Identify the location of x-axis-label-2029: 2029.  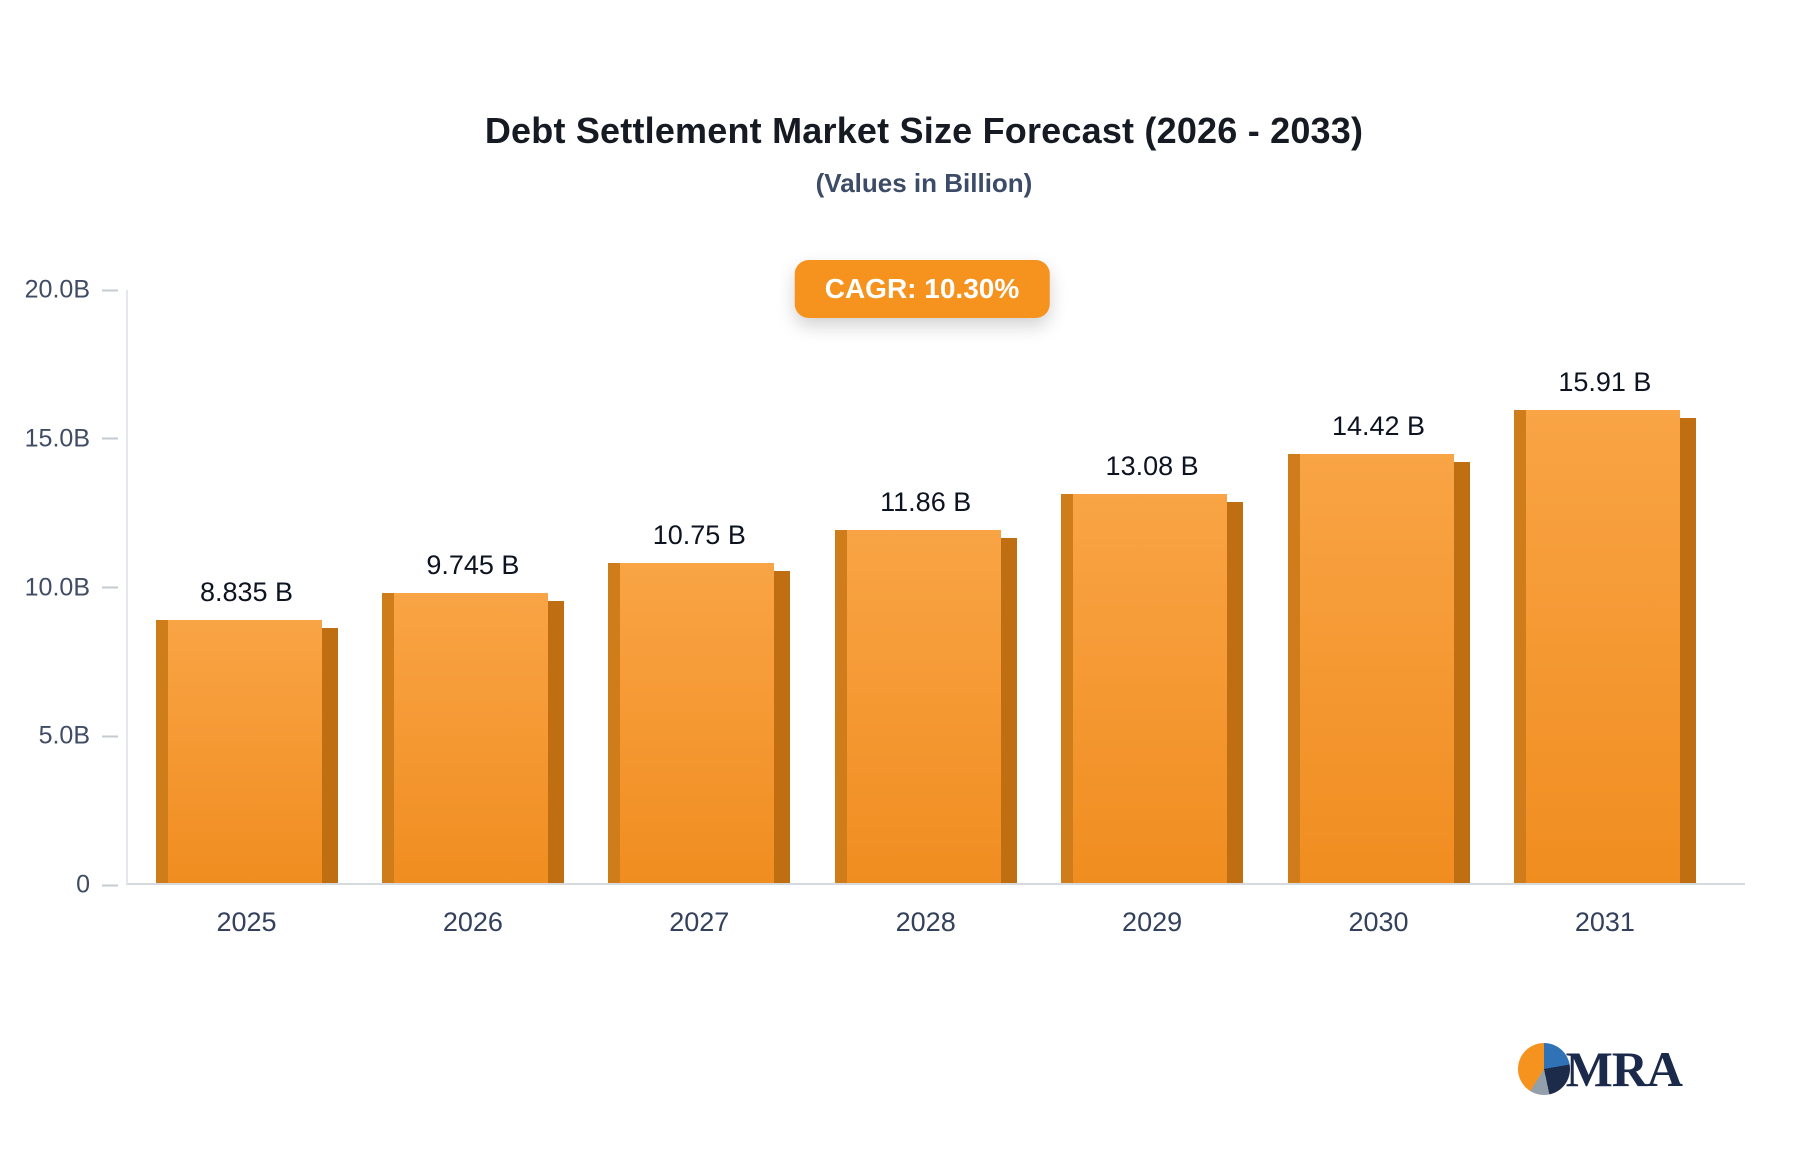
(1152, 922).